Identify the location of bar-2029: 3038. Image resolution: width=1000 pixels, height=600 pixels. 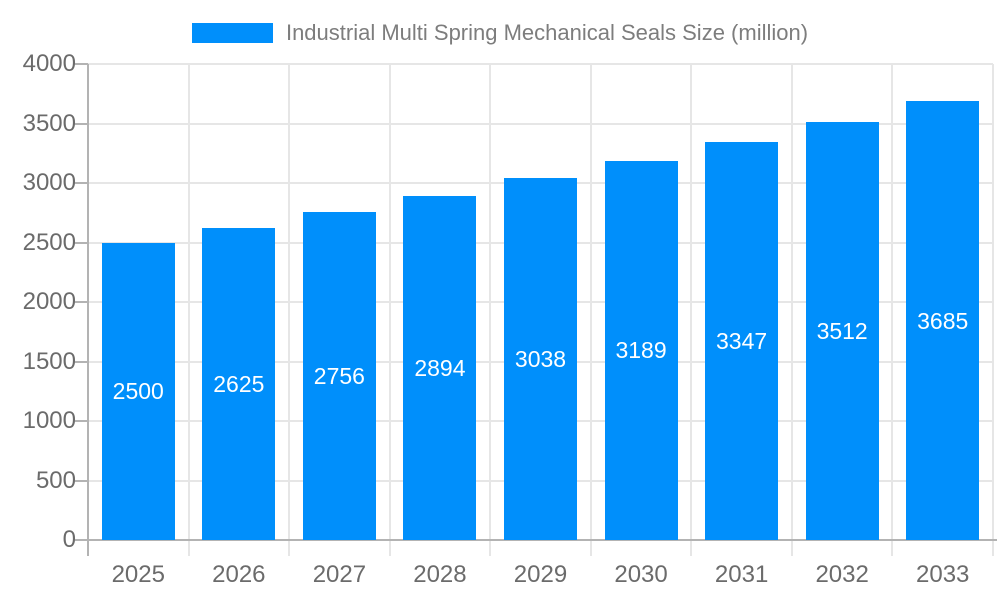
(540, 359).